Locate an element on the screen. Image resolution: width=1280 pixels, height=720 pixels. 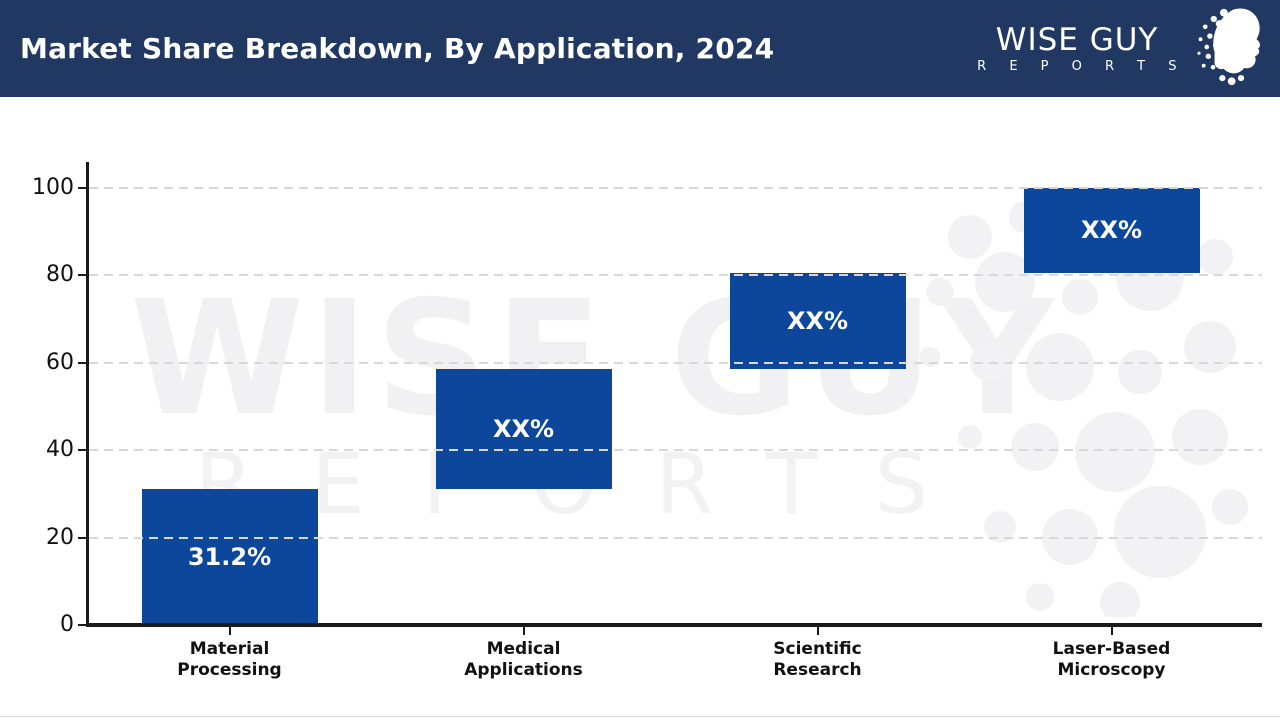
bar: 31.2% is located at coordinates (229, 556).